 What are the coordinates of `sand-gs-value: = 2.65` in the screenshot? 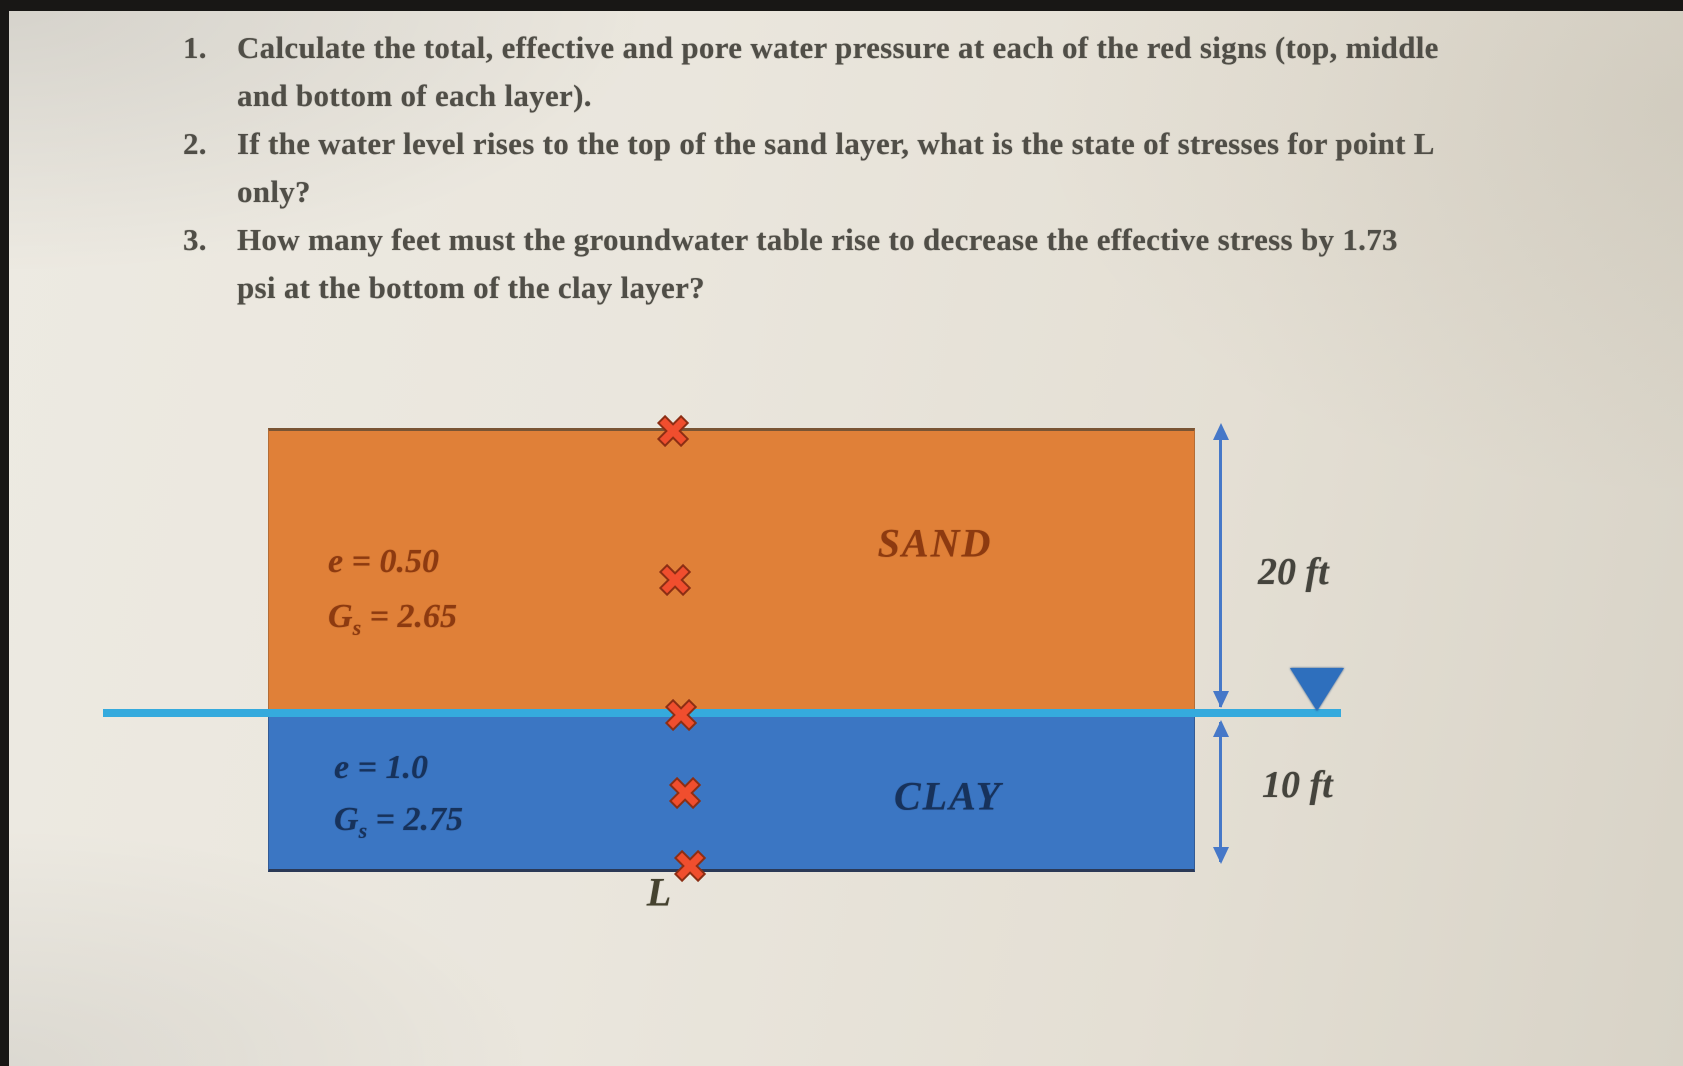 It's located at (409, 616).